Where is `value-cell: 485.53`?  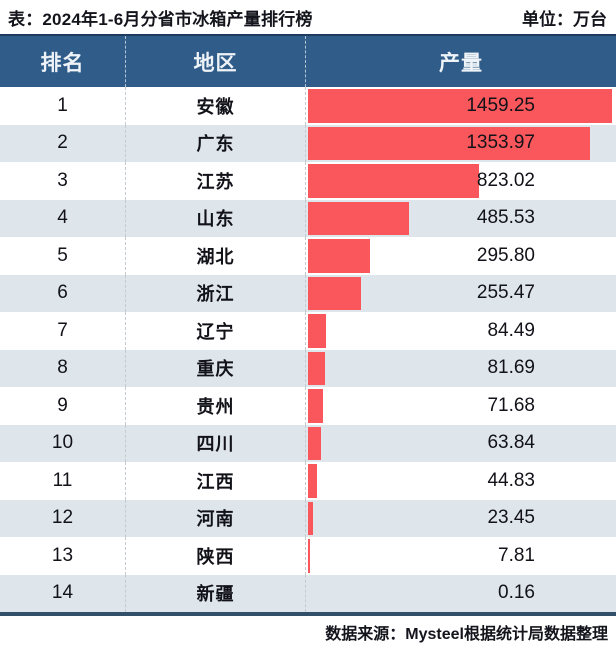 value-cell: 485.53 is located at coordinates (460, 218).